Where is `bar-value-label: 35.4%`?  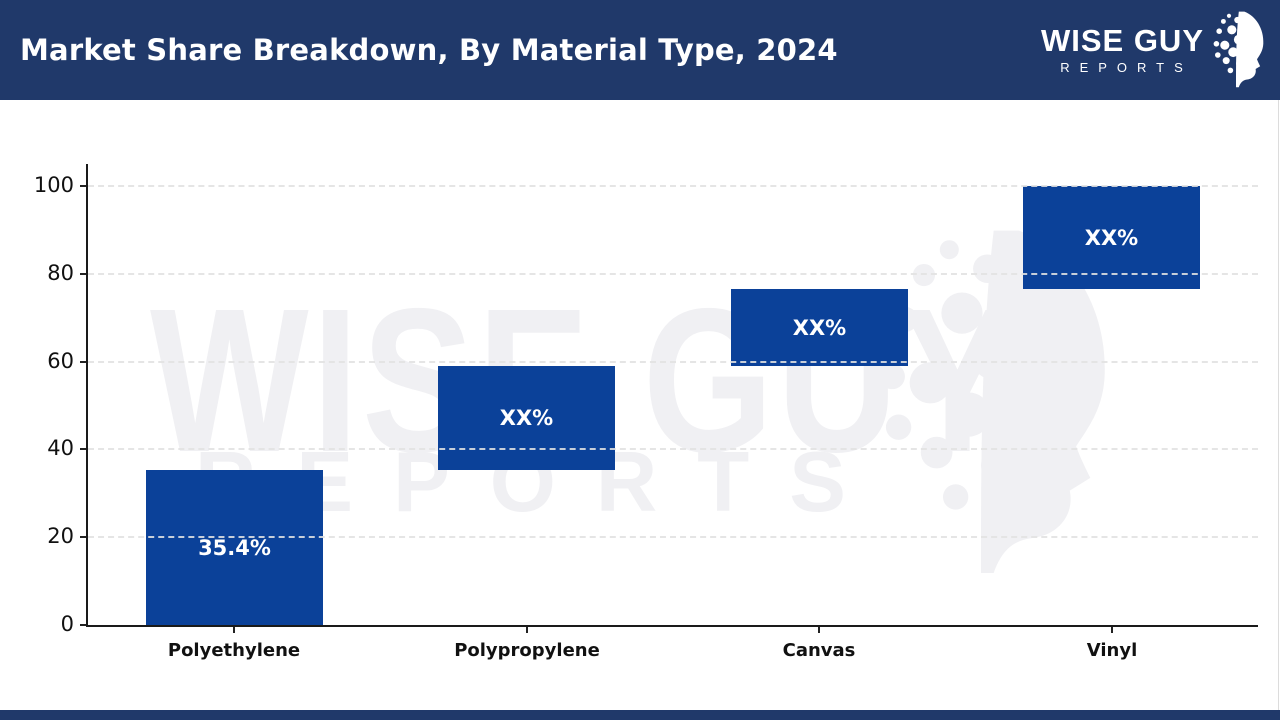 bar-value-label: 35.4% is located at coordinates (234, 547).